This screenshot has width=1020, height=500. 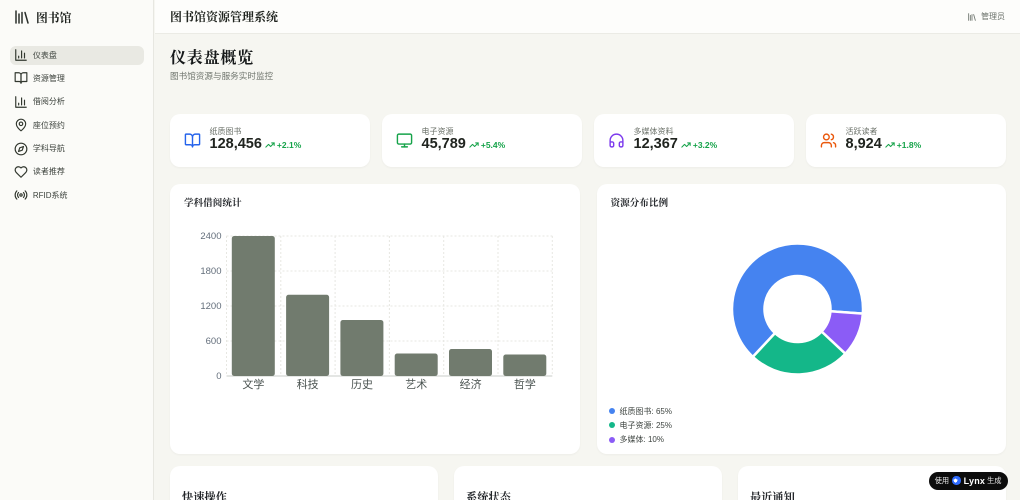 What do you see at coordinates (214, 341) in the screenshot?
I see `svg-text: 600` at bounding box center [214, 341].